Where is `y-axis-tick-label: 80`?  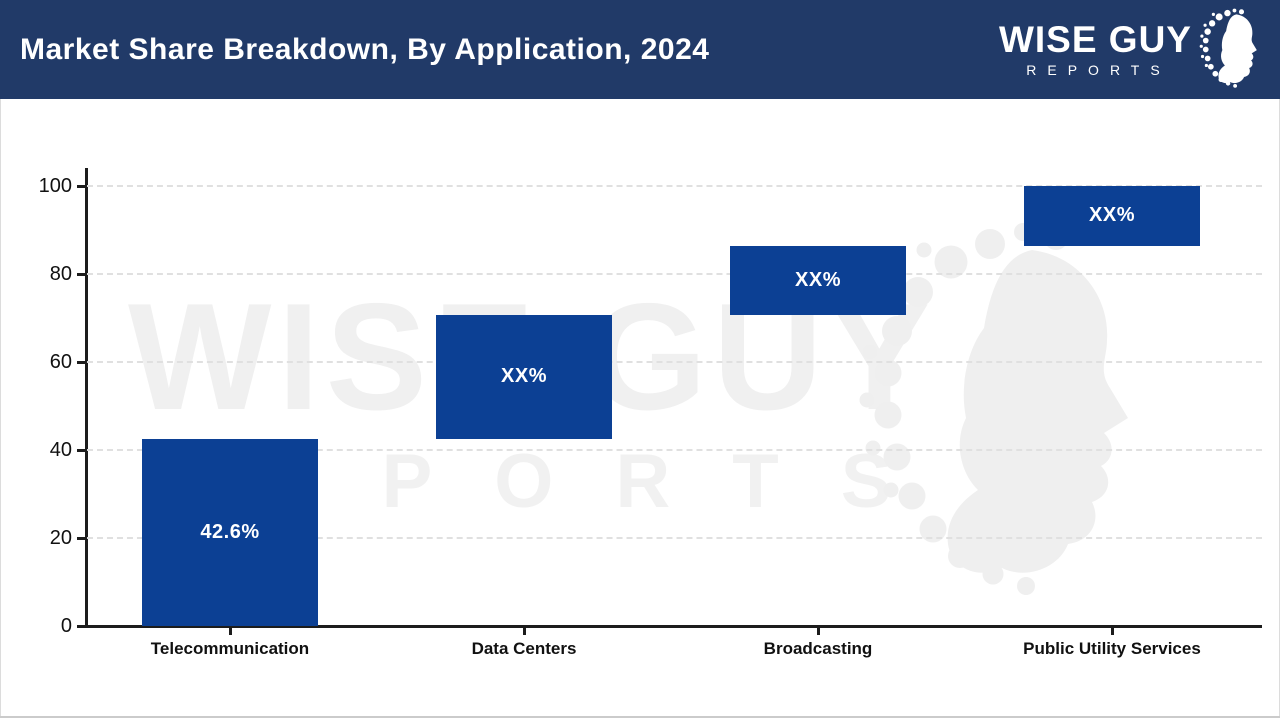 y-axis-tick-label: 80 is located at coordinates (60, 274).